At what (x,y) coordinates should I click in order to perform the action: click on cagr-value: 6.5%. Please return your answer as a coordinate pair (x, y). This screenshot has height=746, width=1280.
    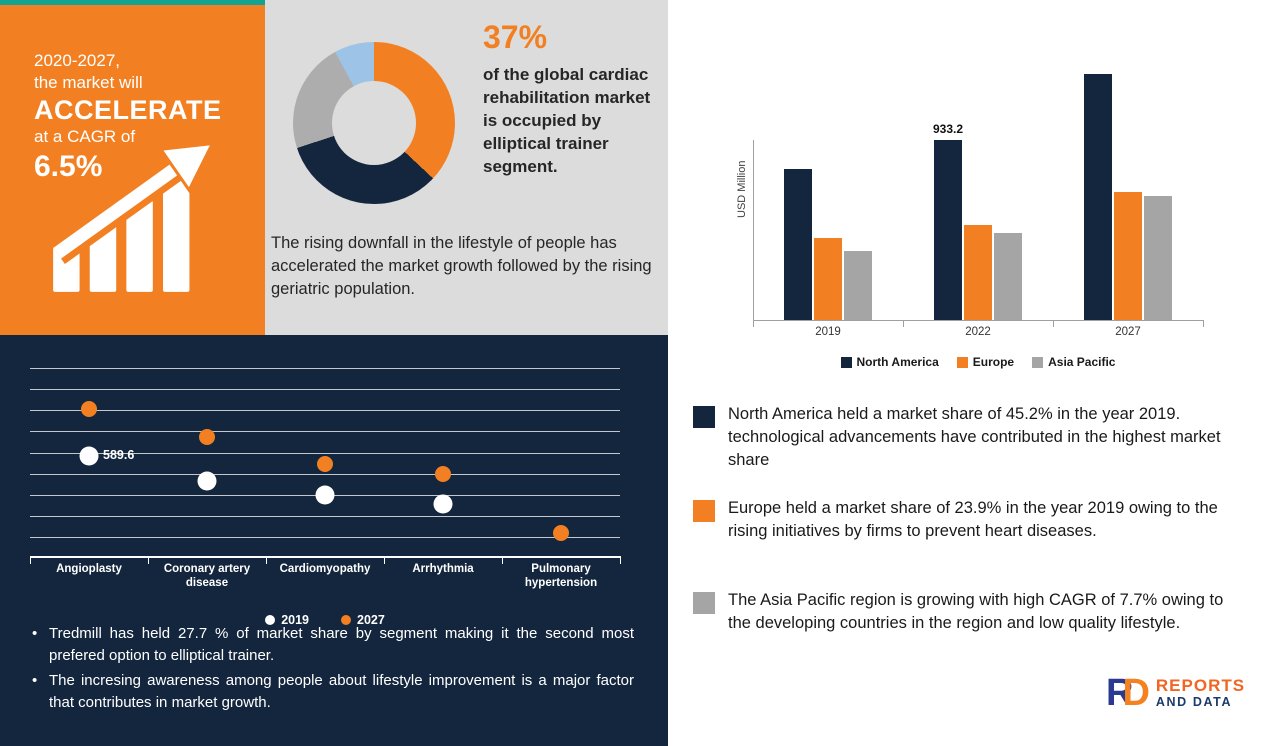
    Looking at the image, I should click on (68, 166).